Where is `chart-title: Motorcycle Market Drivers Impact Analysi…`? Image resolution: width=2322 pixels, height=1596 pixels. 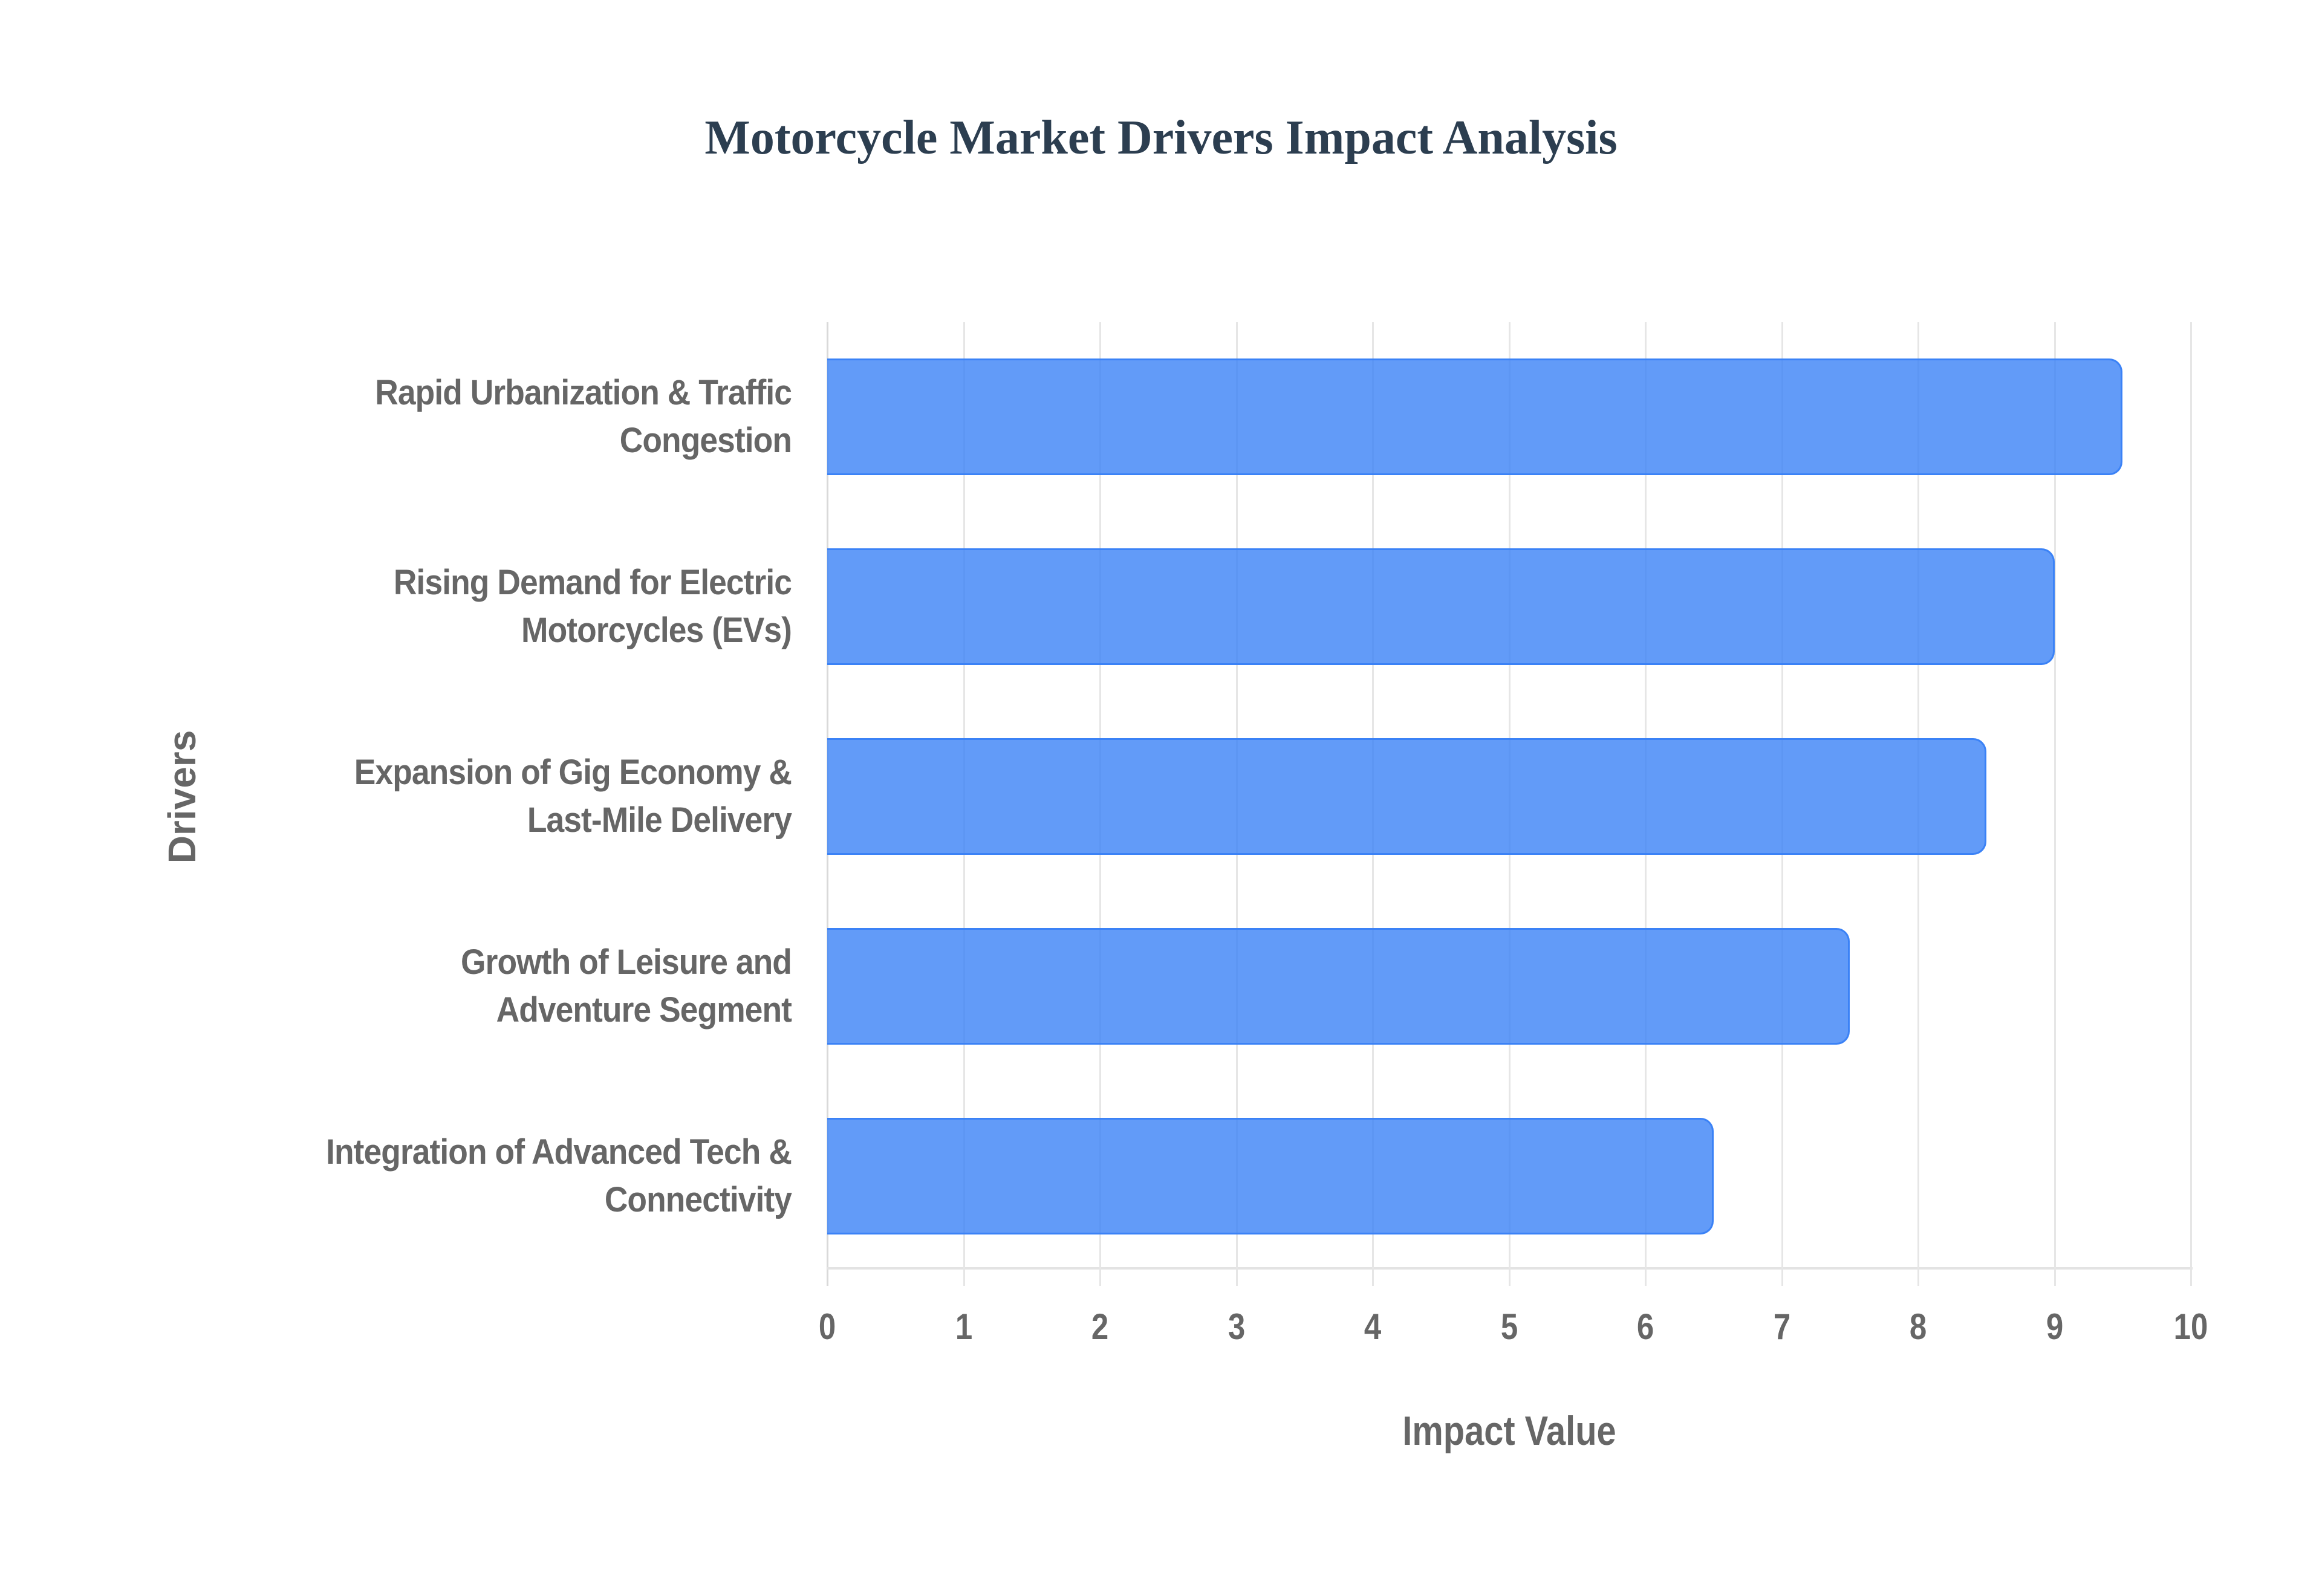
chart-title: Motorcycle Market Drivers Impact Analysi… is located at coordinates (1161, 137).